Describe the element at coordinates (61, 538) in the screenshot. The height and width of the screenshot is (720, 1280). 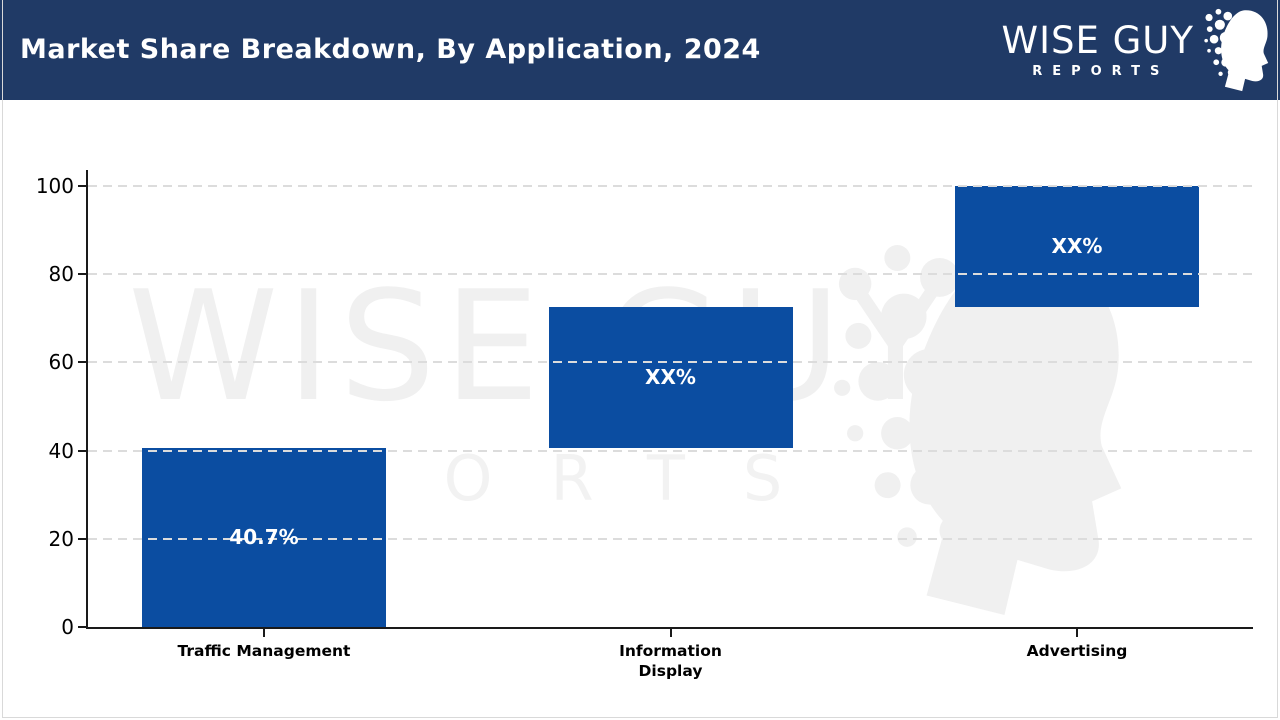
I see `y-tick-label-20: 20` at that location.